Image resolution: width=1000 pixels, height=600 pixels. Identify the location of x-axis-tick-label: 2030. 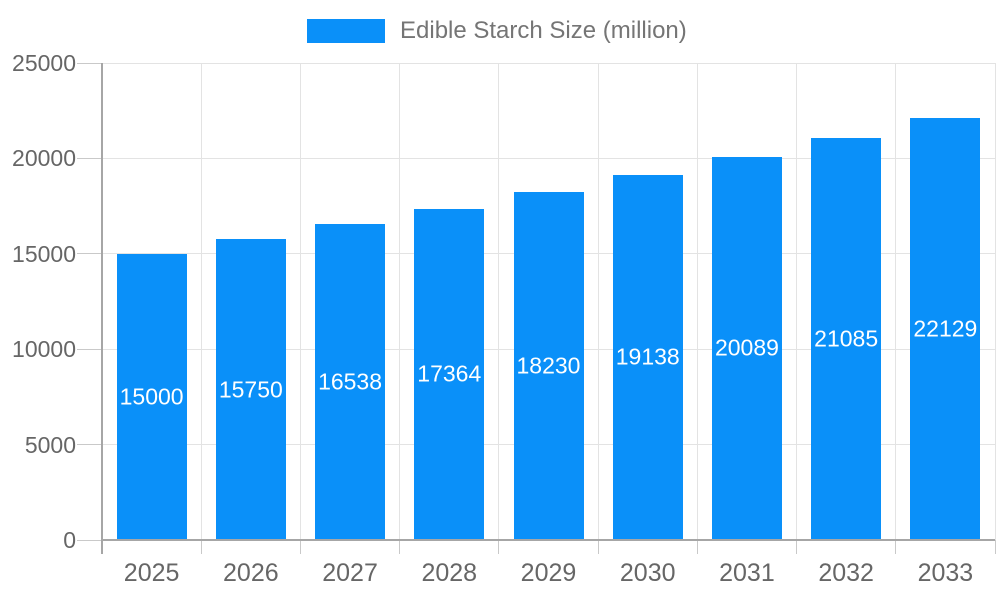
(647, 573).